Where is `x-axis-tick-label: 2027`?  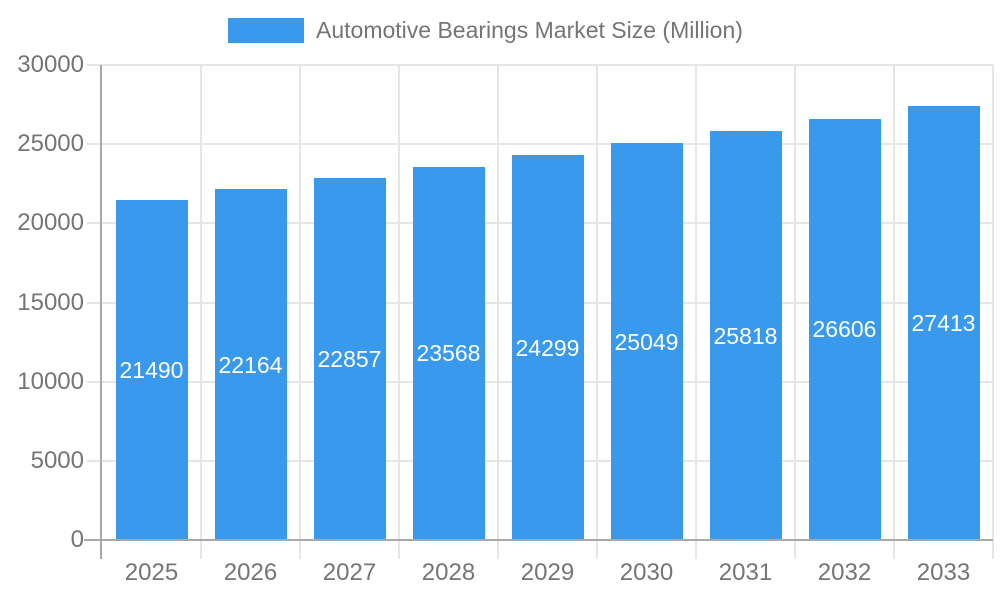
x-axis-tick-label: 2027 is located at coordinates (349, 572).